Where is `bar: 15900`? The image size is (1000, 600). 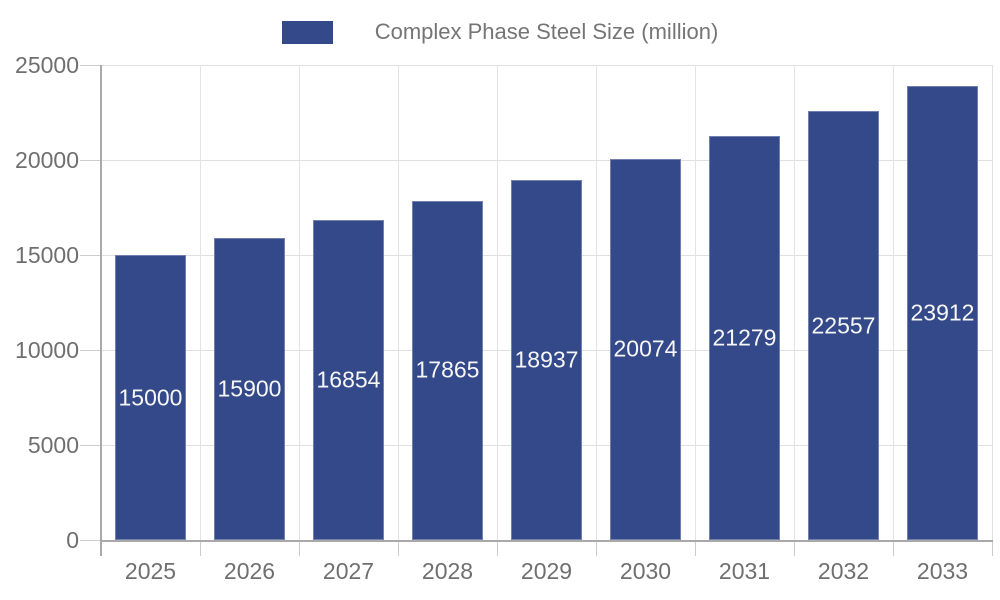 bar: 15900 is located at coordinates (249, 388).